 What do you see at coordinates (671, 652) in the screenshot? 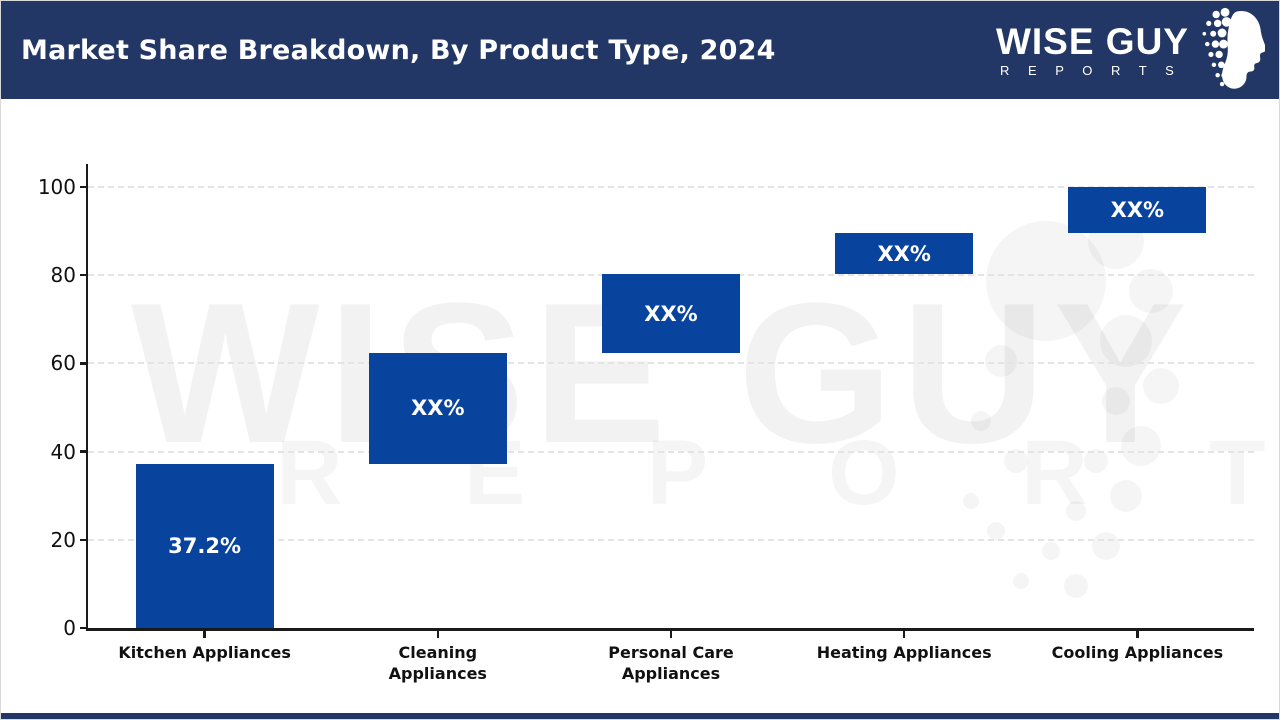
I see `category-label-line: Personal Care` at bounding box center [671, 652].